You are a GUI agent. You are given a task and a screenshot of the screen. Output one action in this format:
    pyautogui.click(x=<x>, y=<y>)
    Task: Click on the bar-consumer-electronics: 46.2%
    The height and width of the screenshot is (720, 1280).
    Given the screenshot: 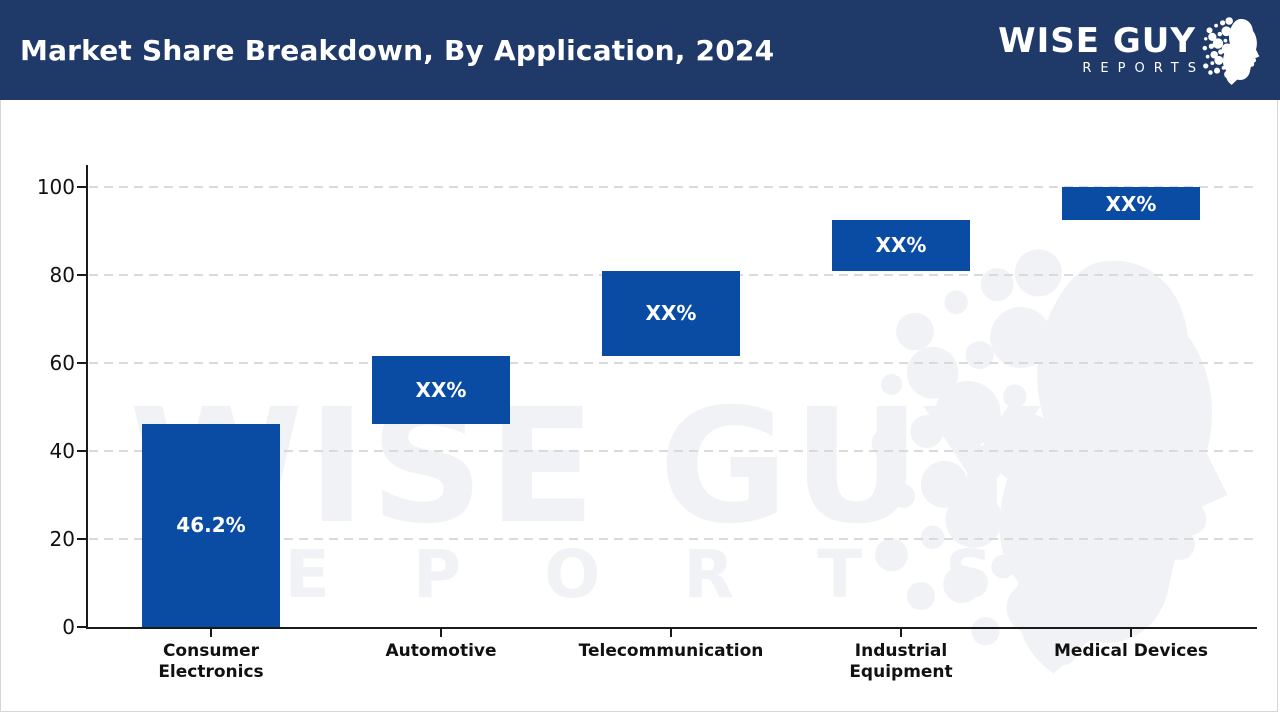 What is the action you would take?
    pyautogui.click(x=211, y=525)
    